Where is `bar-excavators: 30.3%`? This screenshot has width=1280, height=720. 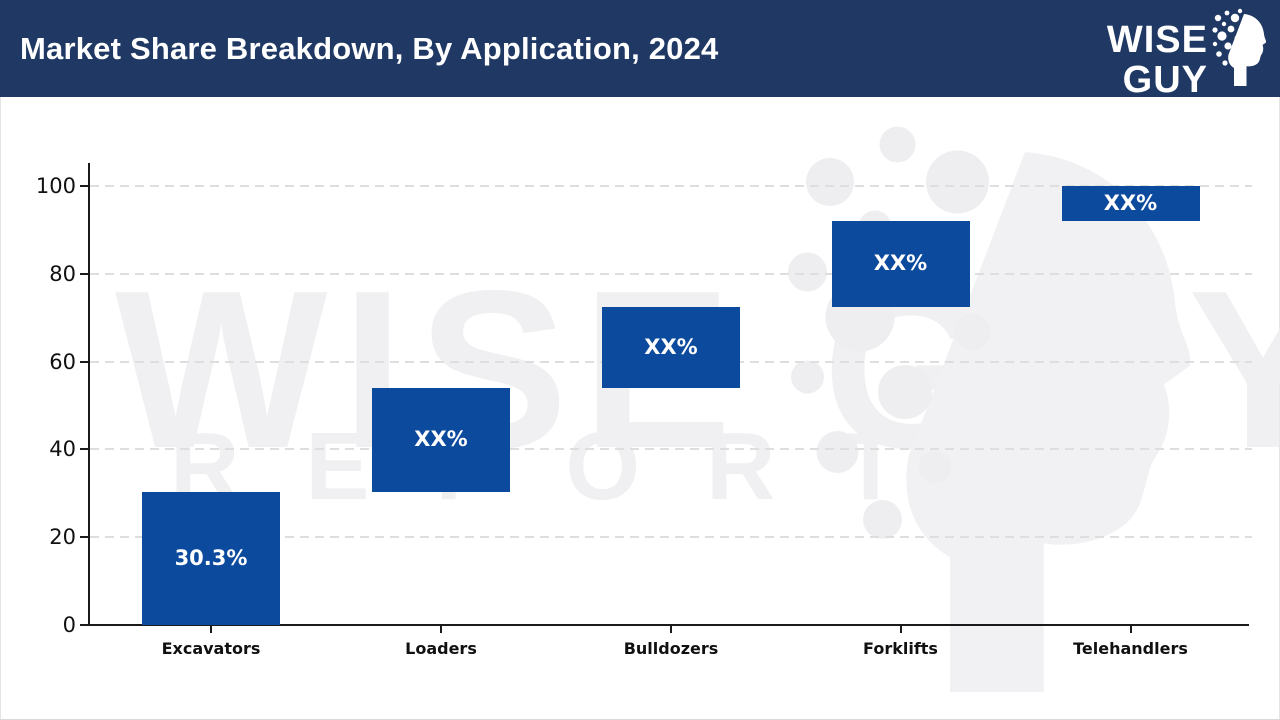 bar-excavators: 30.3% is located at coordinates (211, 558).